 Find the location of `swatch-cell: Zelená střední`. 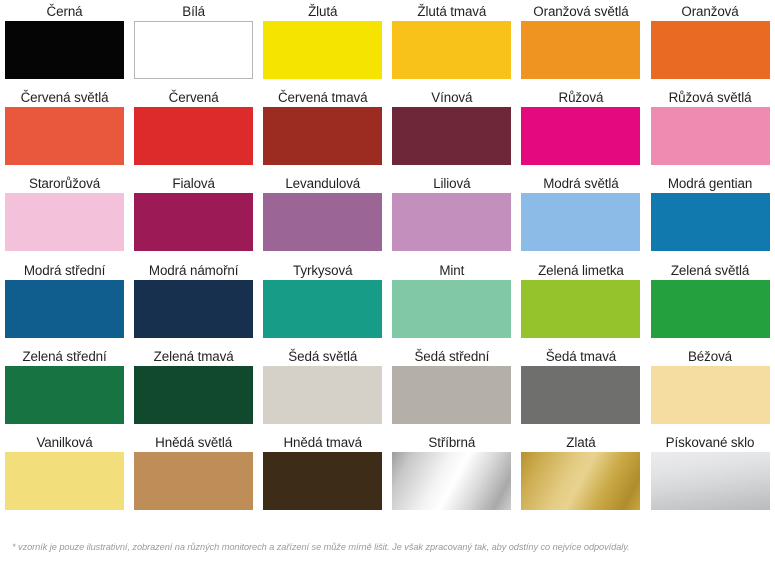

swatch-cell: Zelená střední is located at coordinates (64, 391).